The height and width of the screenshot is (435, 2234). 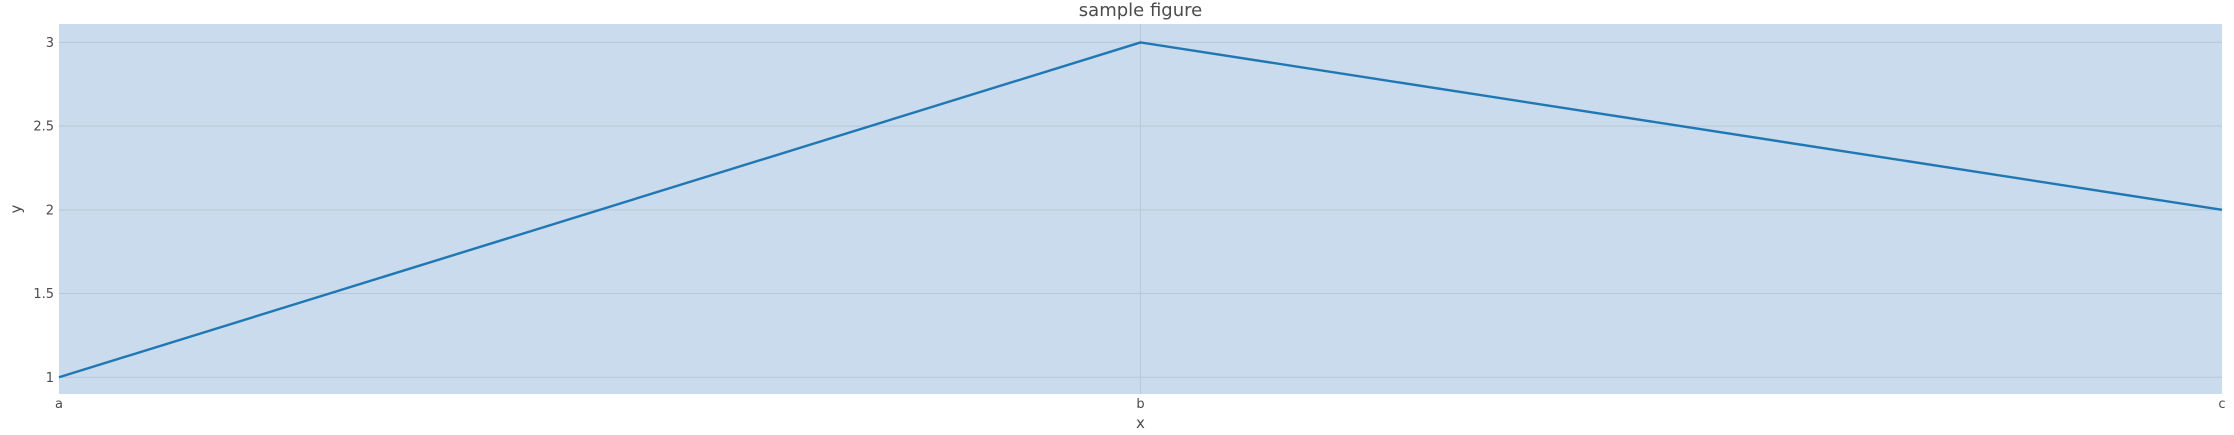 What do you see at coordinates (1140, 423) in the screenshot?
I see `x-axis-title: x` at bounding box center [1140, 423].